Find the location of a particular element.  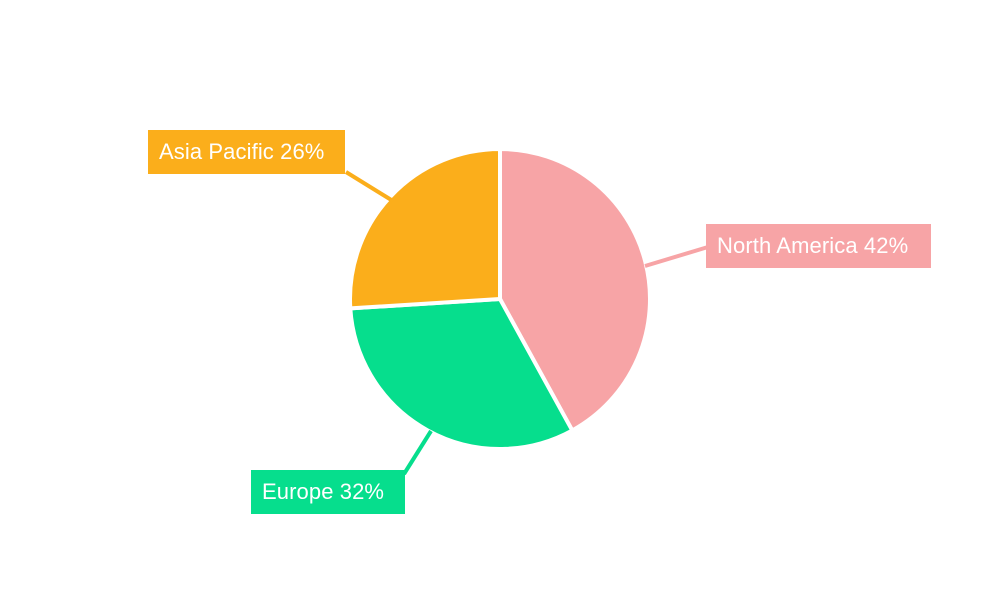

pie-slice-asia-pacific is located at coordinates (425, 229).